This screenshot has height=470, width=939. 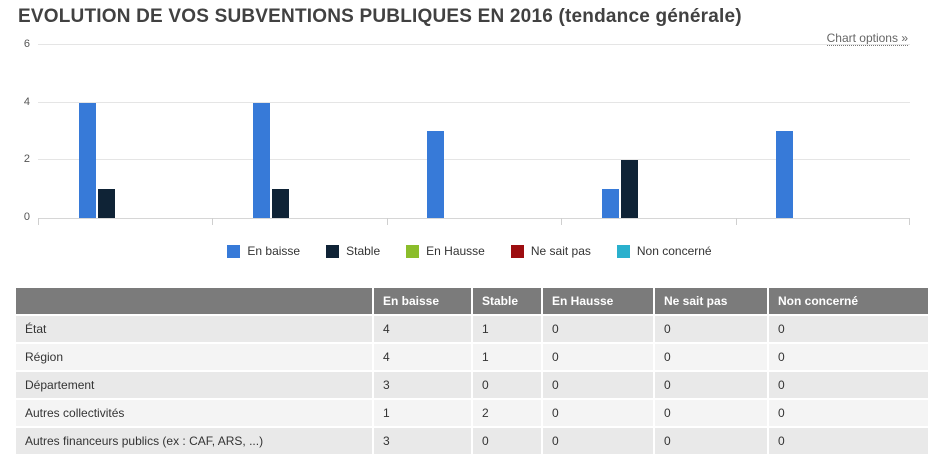 I want to click on row-label: Région, so click(x=194, y=357).